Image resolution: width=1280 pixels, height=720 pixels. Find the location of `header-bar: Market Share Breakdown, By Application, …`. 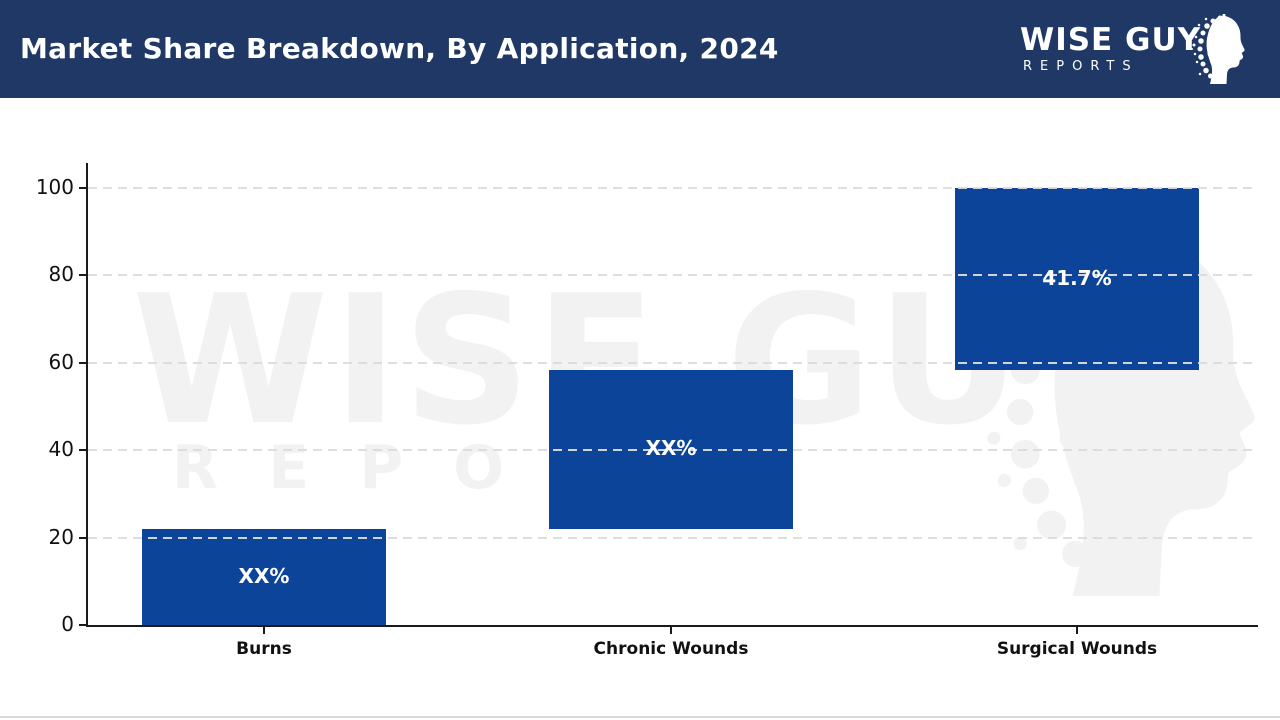

header-bar: Market Share Breakdown, By Application, … is located at coordinates (640, 49).